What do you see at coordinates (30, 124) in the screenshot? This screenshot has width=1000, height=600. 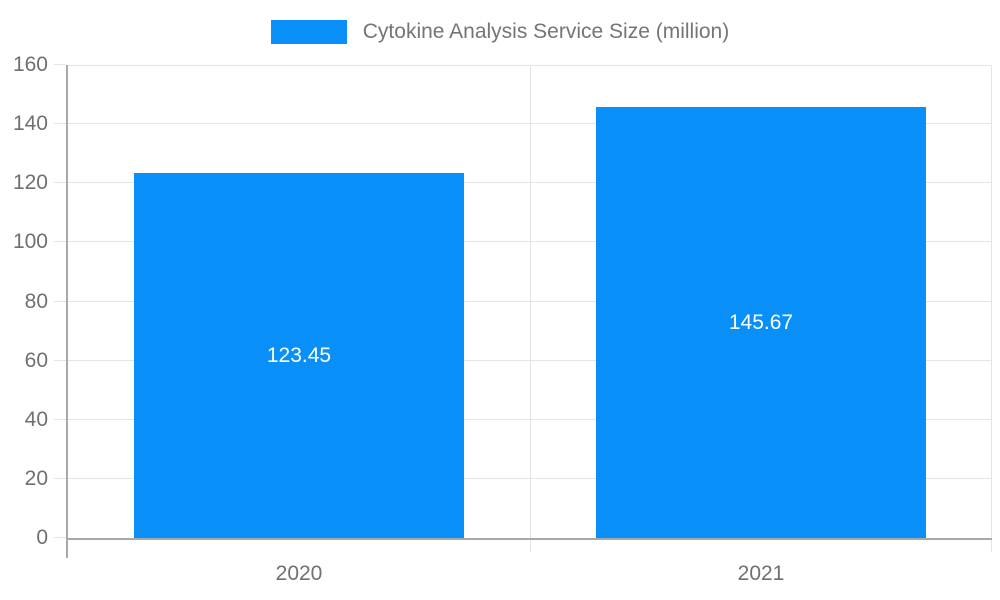 I see `y-tick-label-140: 140` at bounding box center [30, 124].